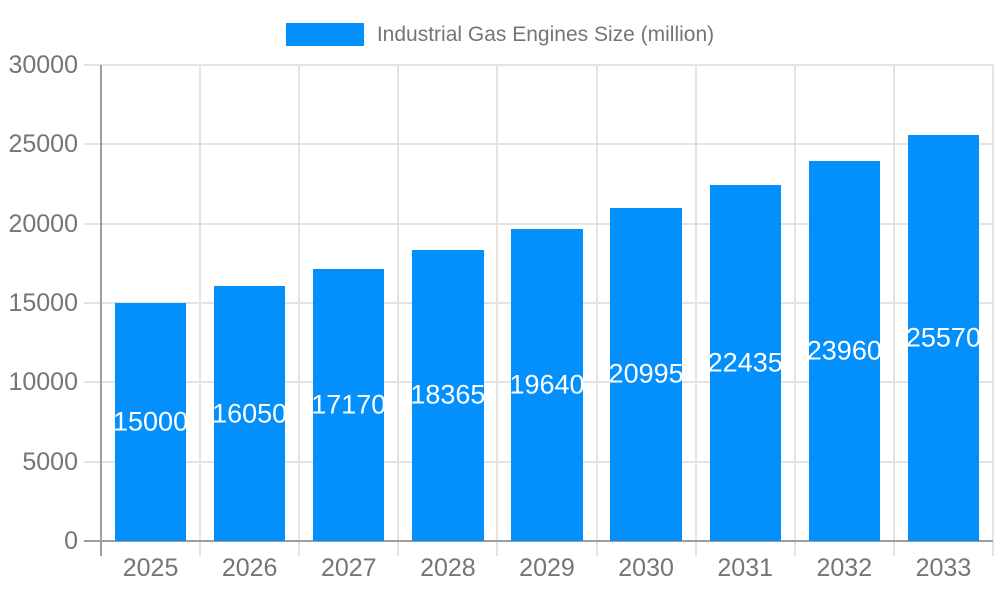 Image resolution: width=1000 pixels, height=600 pixels. What do you see at coordinates (50, 461) in the screenshot?
I see `y-axis-tick-label: 5000` at bounding box center [50, 461].